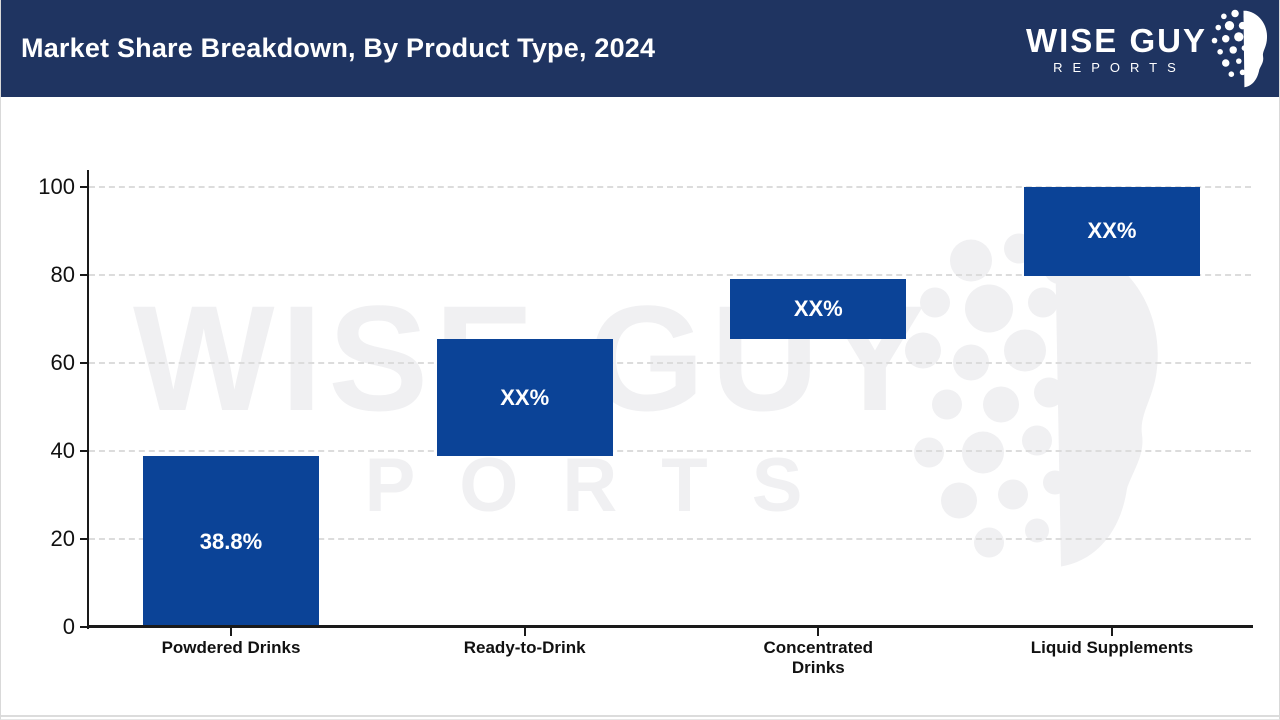 This screenshot has width=1280, height=720. What do you see at coordinates (818, 657) in the screenshot?
I see `x-tick-label: Concentrated Drinks` at bounding box center [818, 657].